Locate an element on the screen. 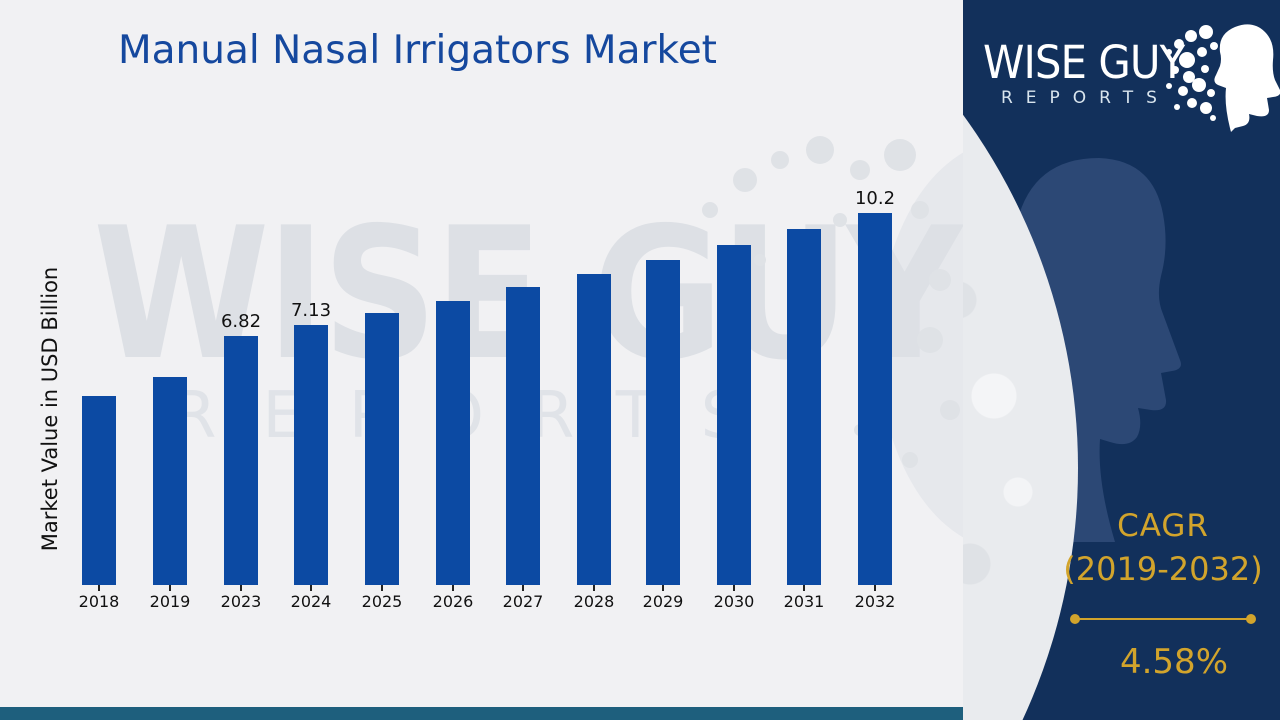 This screenshot has height=720, width=1280. bar-2029 is located at coordinates (663, 422).